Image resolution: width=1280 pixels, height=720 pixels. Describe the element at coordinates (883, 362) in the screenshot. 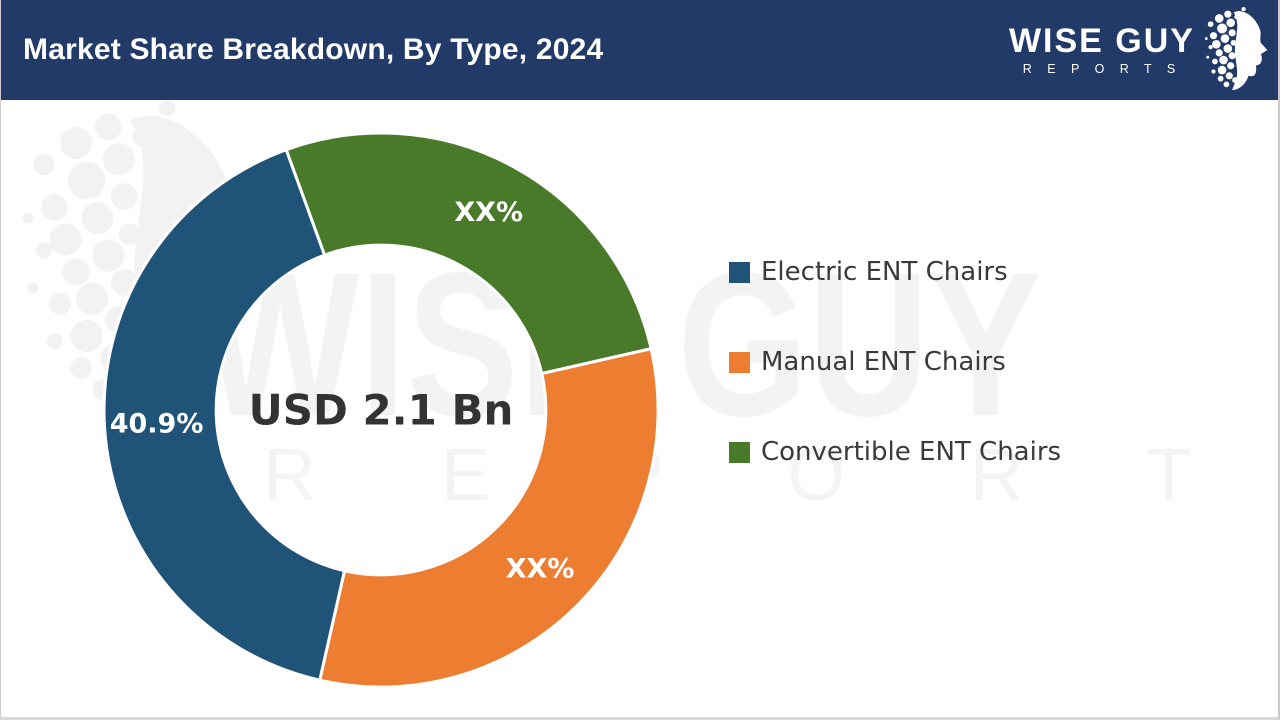

I see `legend-label-manual: Manual ENT Chairs` at that location.